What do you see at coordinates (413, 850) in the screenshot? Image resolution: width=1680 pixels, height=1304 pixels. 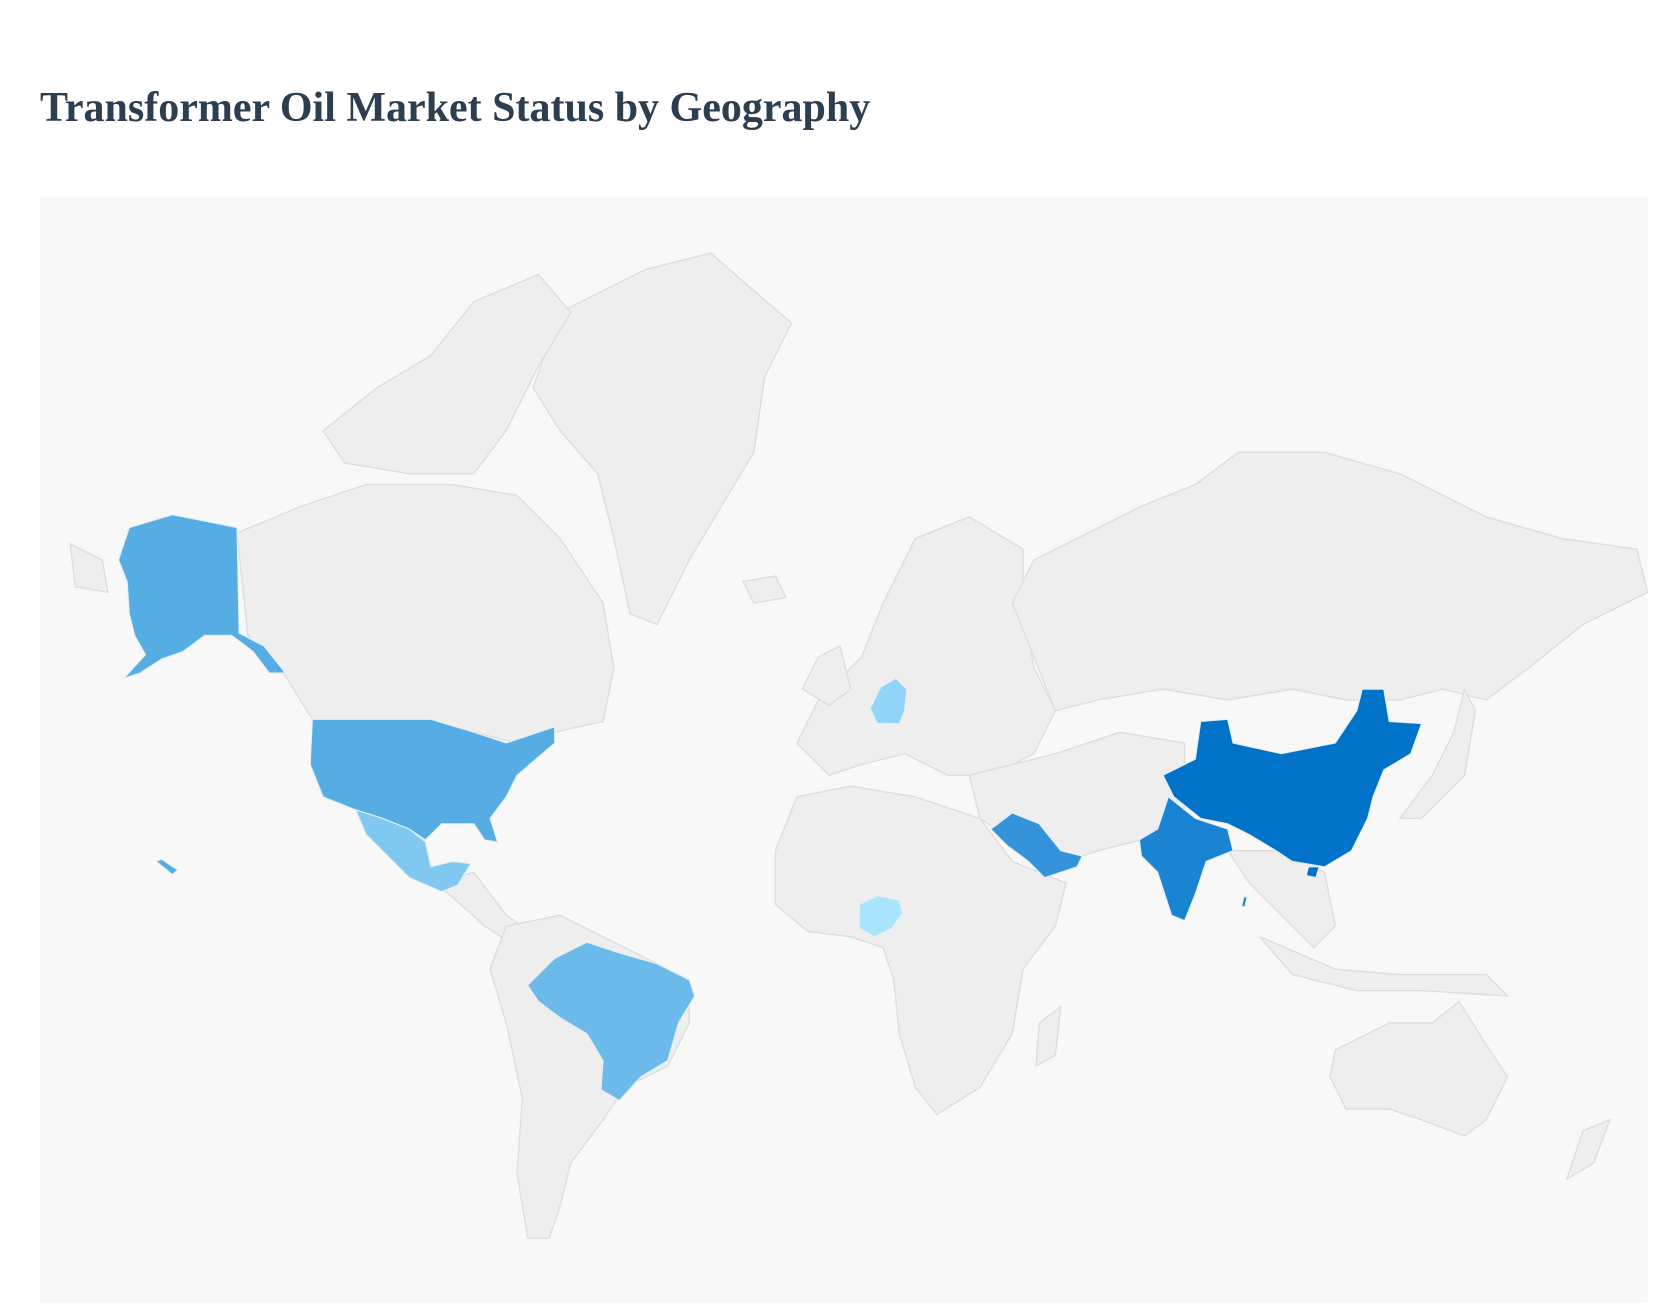 I see `region-mexico` at bounding box center [413, 850].